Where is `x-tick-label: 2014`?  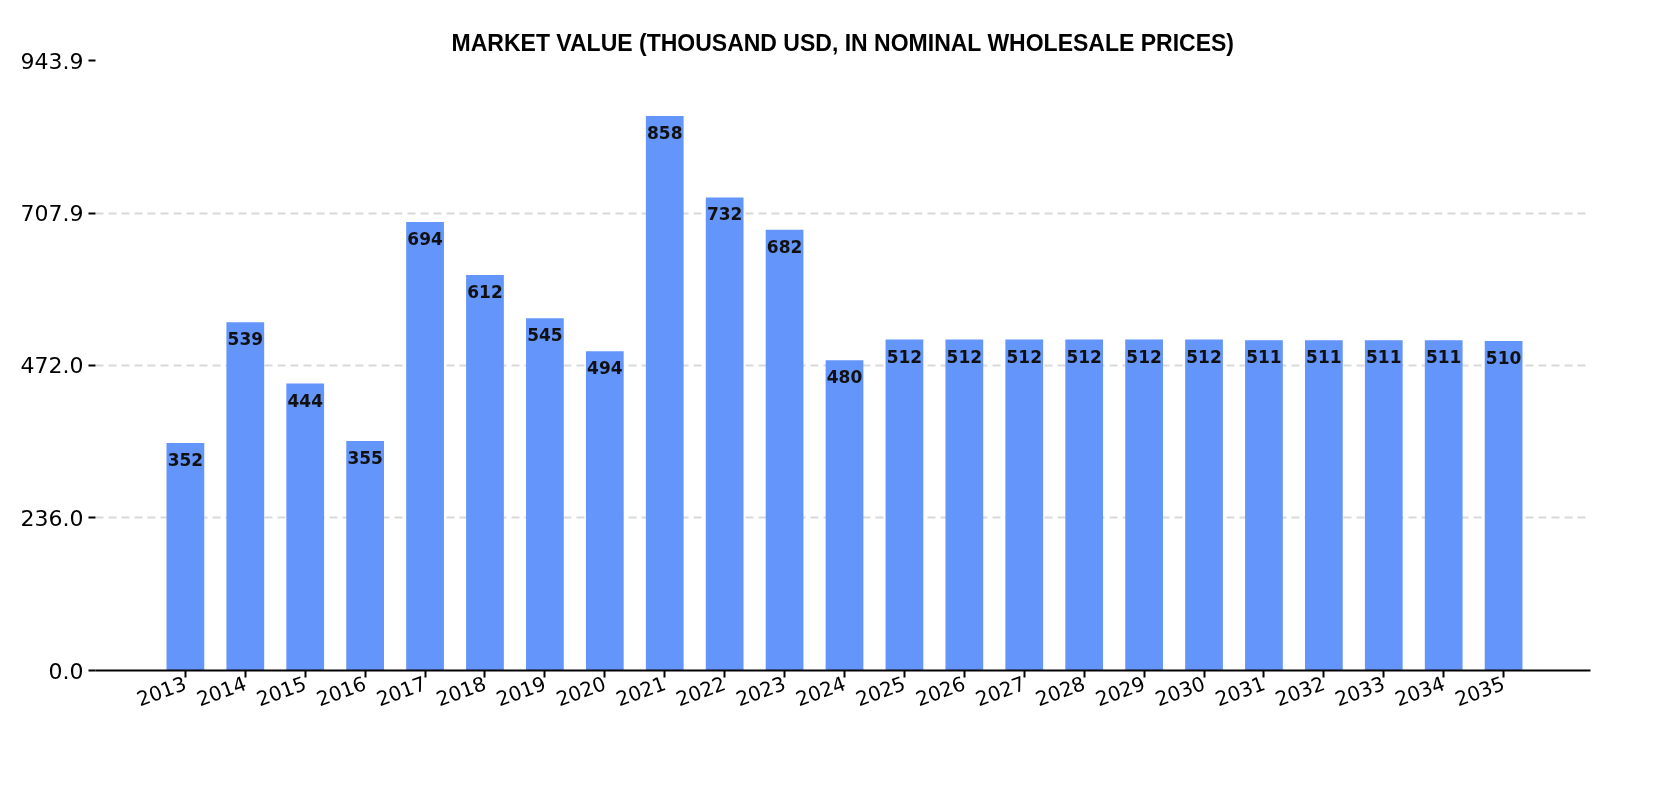 x-tick-label: 2014 is located at coordinates (221, 691).